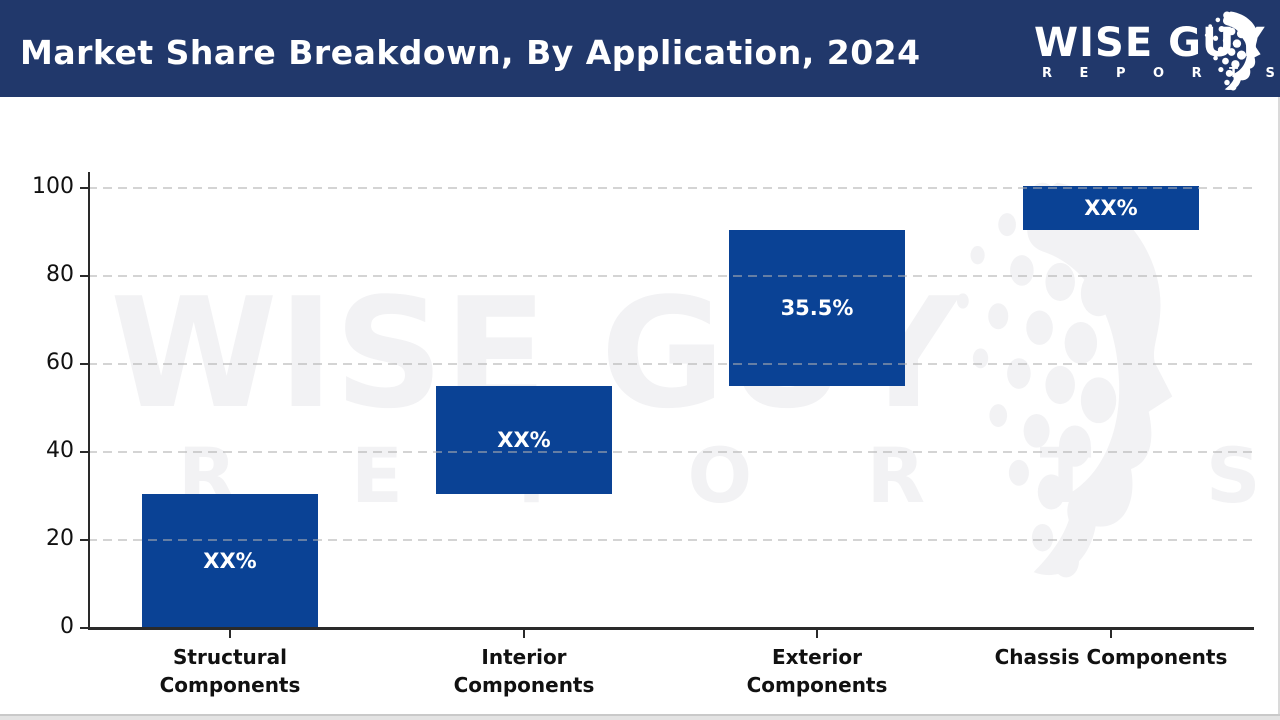 This screenshot has height=720, width=1280. What do you see at coordinates (67, 626) in the screenshot?
I see `y-tick-label: 0` at bounding box center [67, 626].